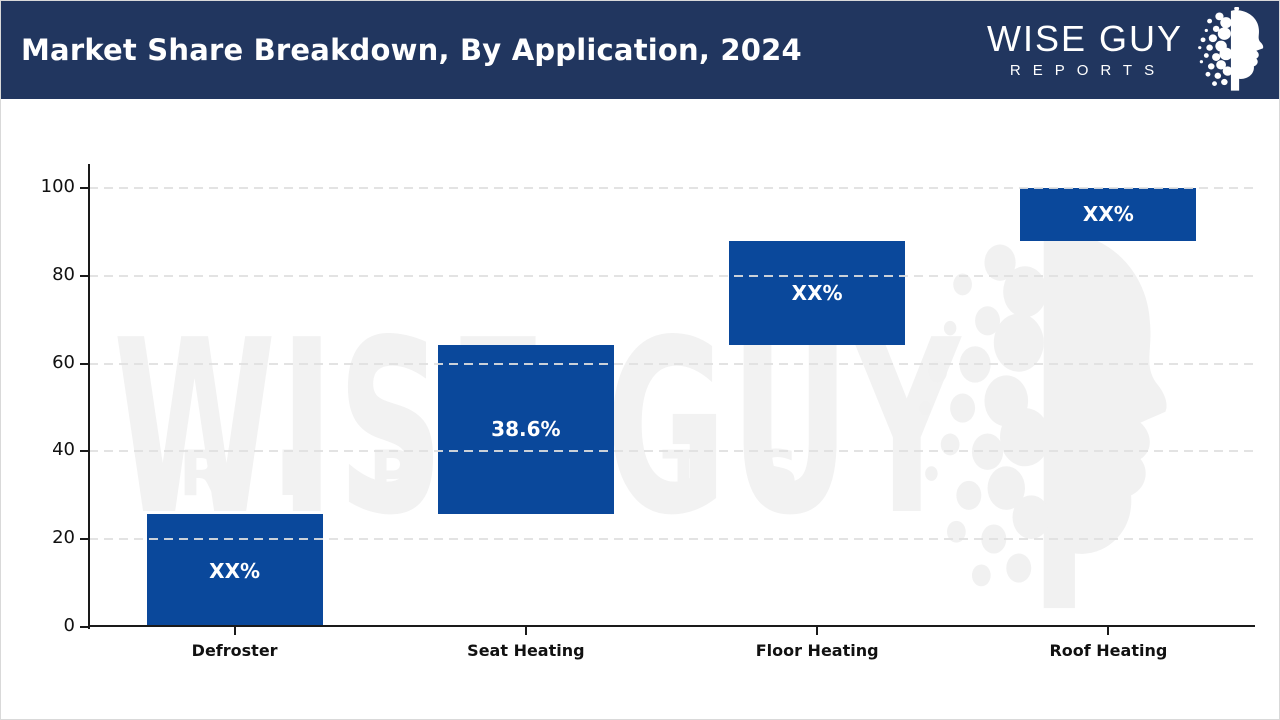 This screenshot has height=720, width=1280. What do you see at coordinates (89, 396) in the screenshot?
I see `y-axis-line` at bounding box center [89, 396].